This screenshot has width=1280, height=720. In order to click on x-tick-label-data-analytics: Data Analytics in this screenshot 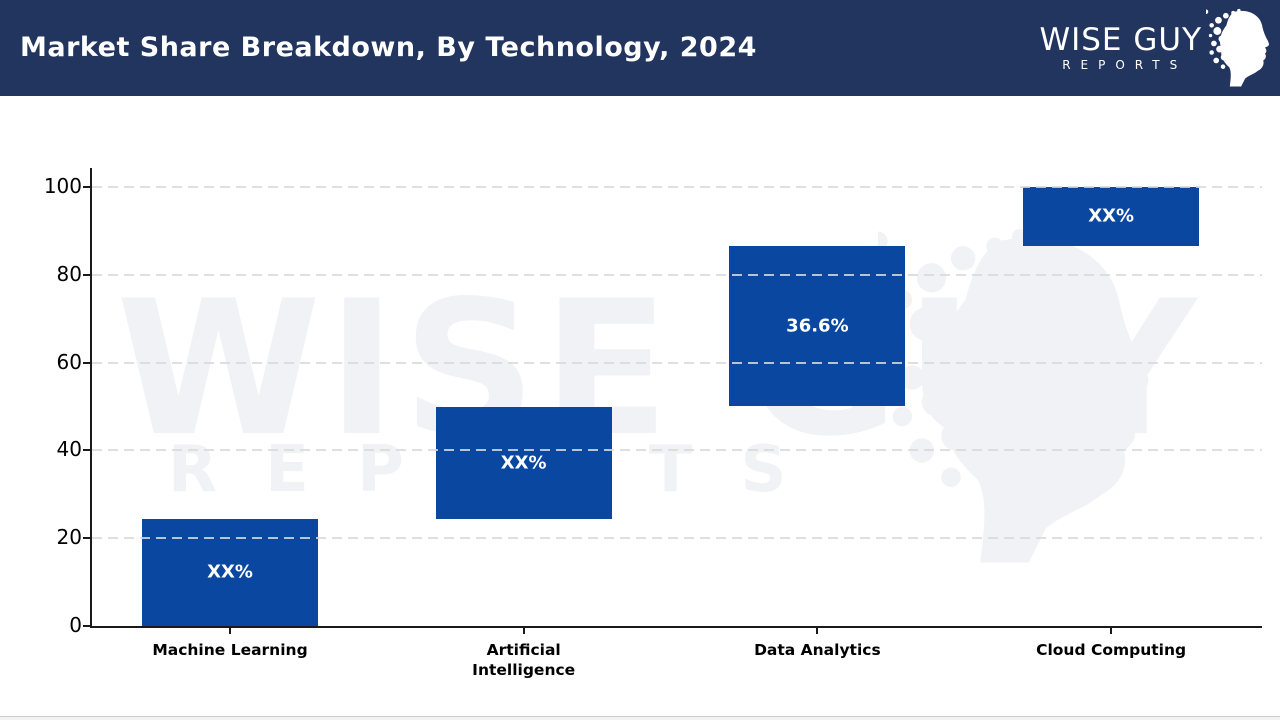, I will do `click(817, 650)`.